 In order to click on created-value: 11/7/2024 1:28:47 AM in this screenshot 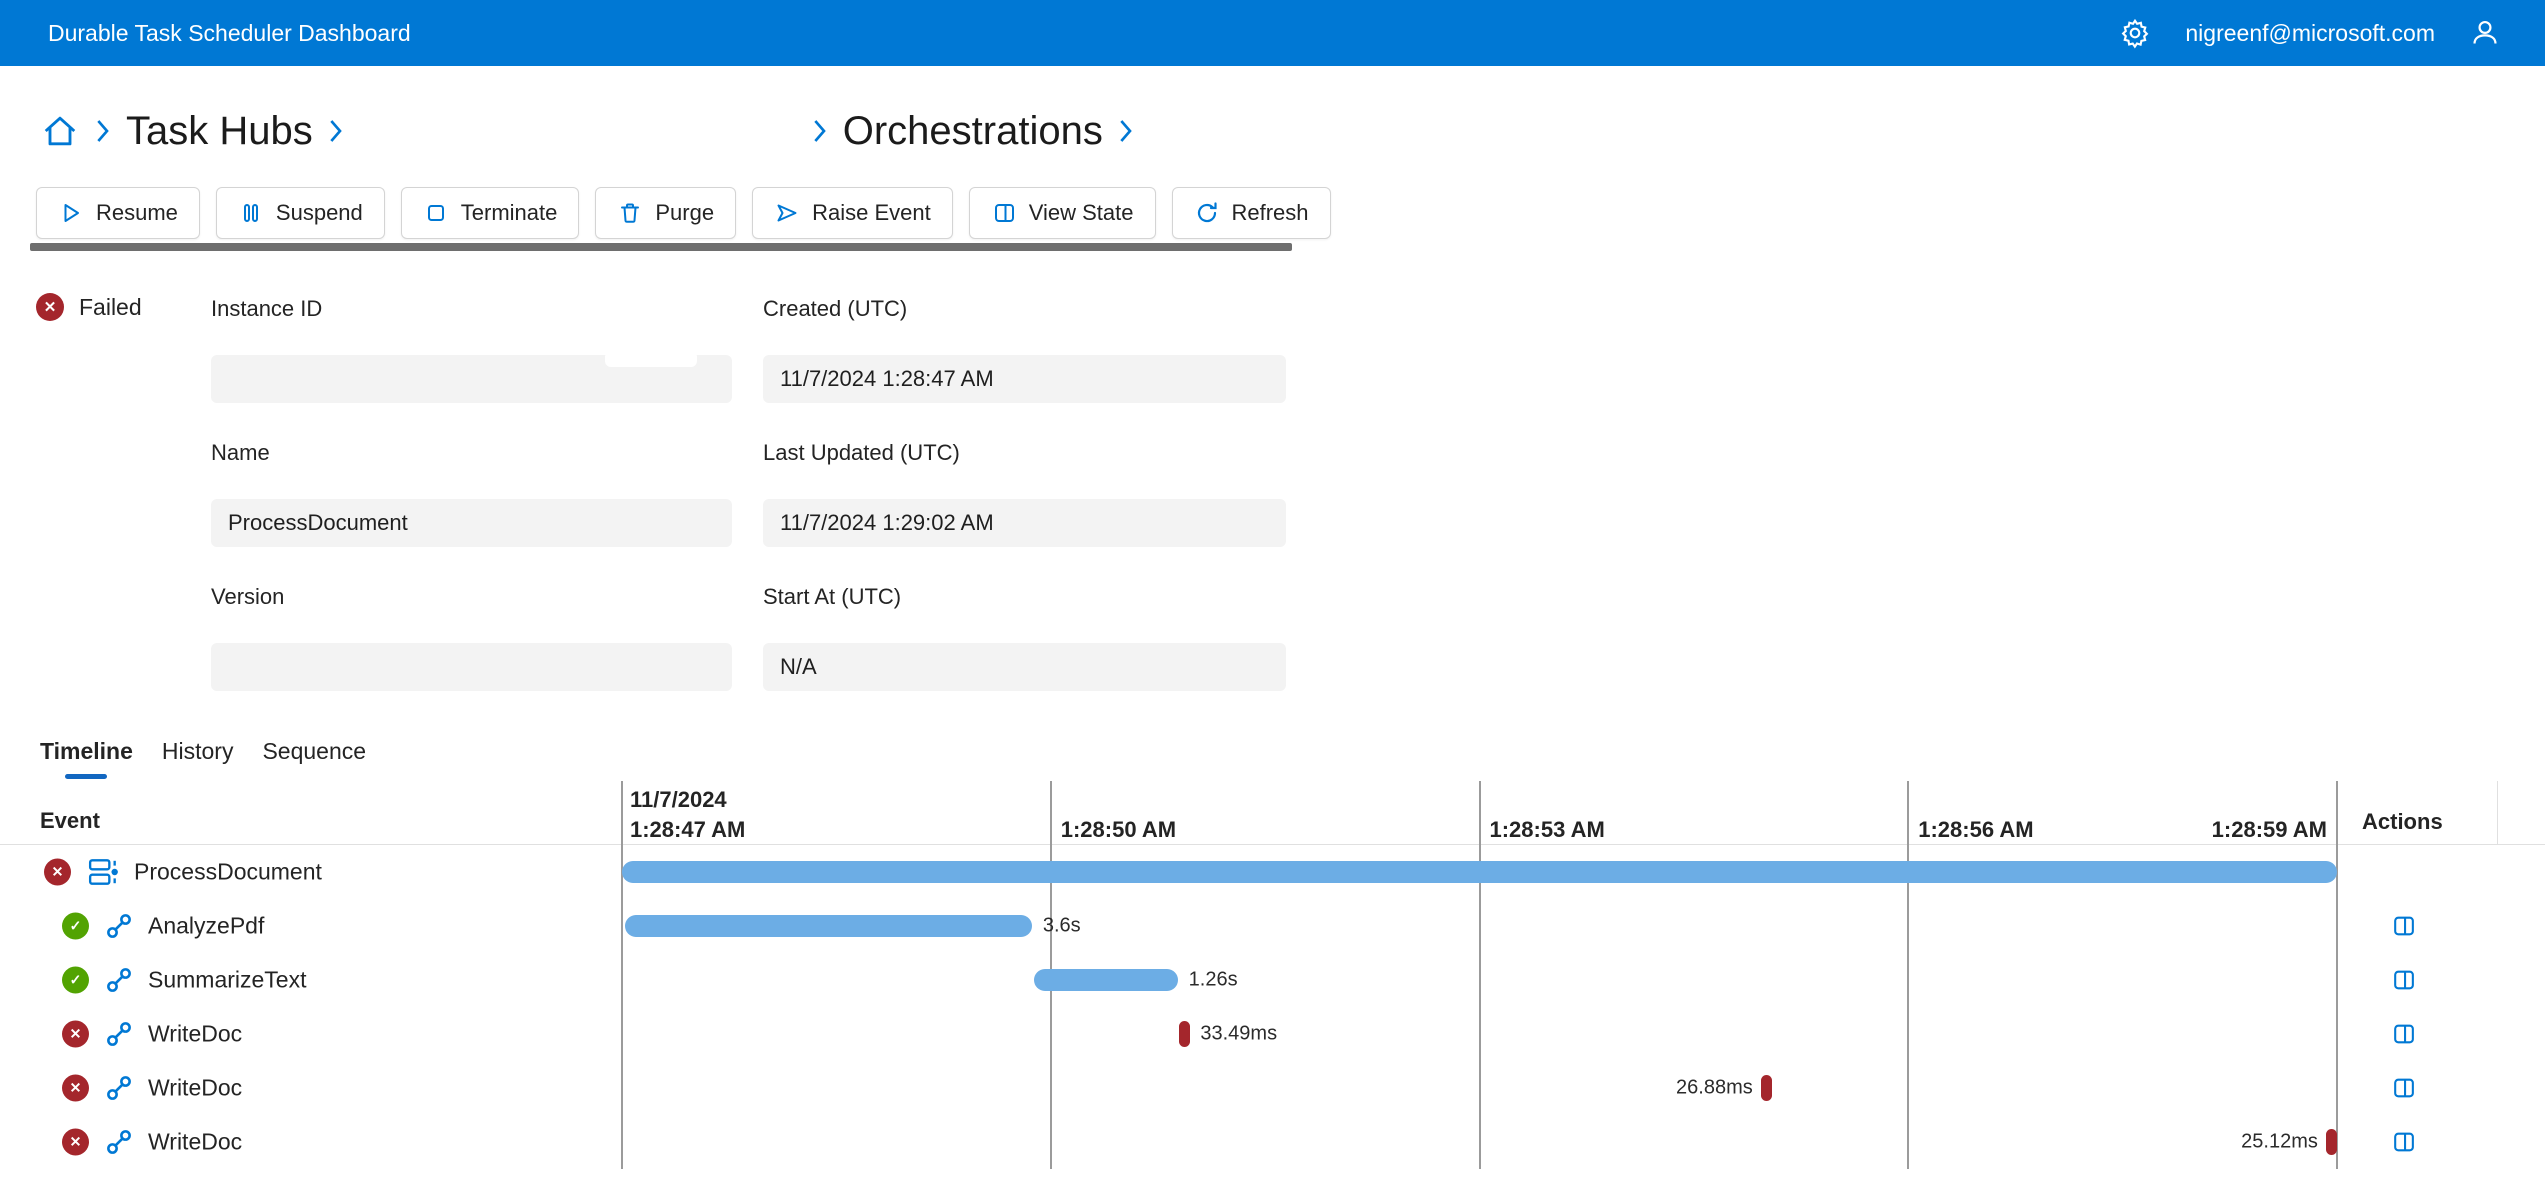, I will do `click(1024, 379)`.